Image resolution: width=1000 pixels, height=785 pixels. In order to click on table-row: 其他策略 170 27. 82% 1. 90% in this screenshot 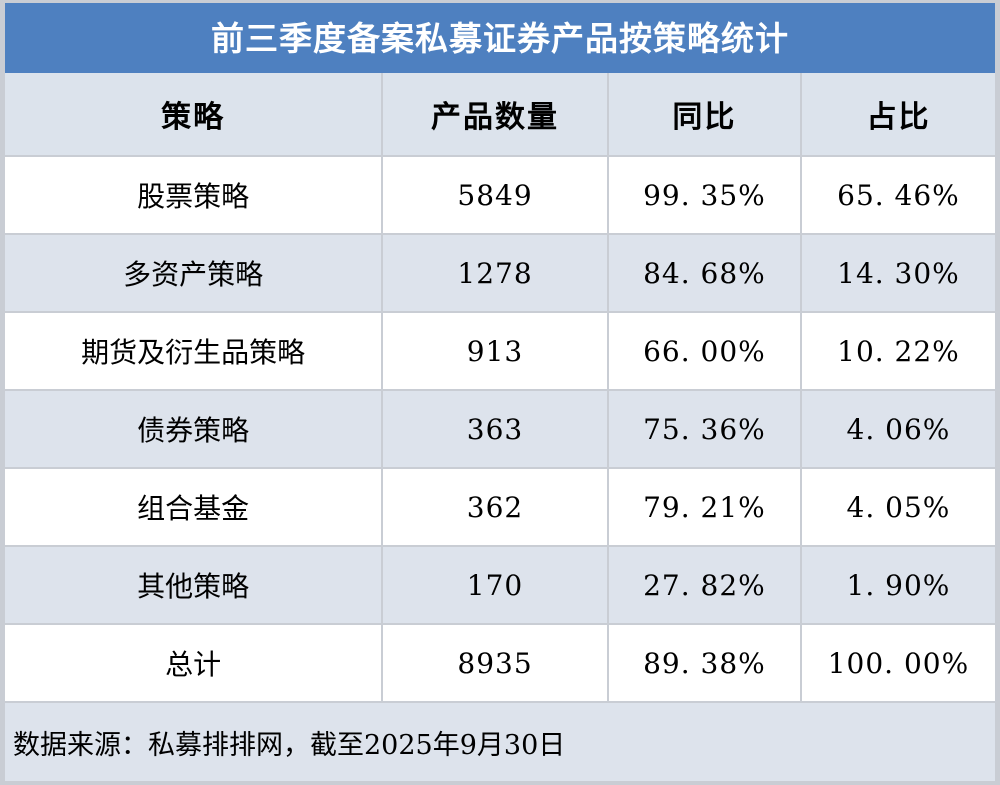, I will do `click(500, 586)`.